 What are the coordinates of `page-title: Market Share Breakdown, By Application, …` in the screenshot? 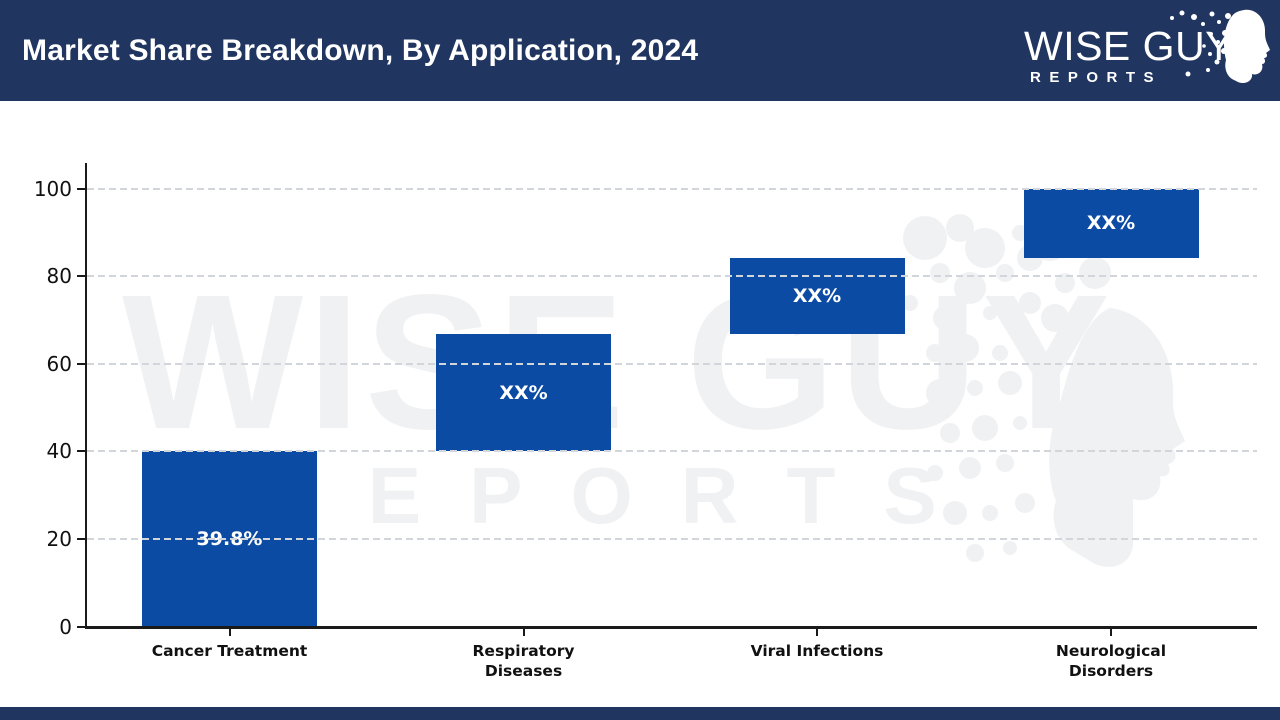 It's located at (360, 50).